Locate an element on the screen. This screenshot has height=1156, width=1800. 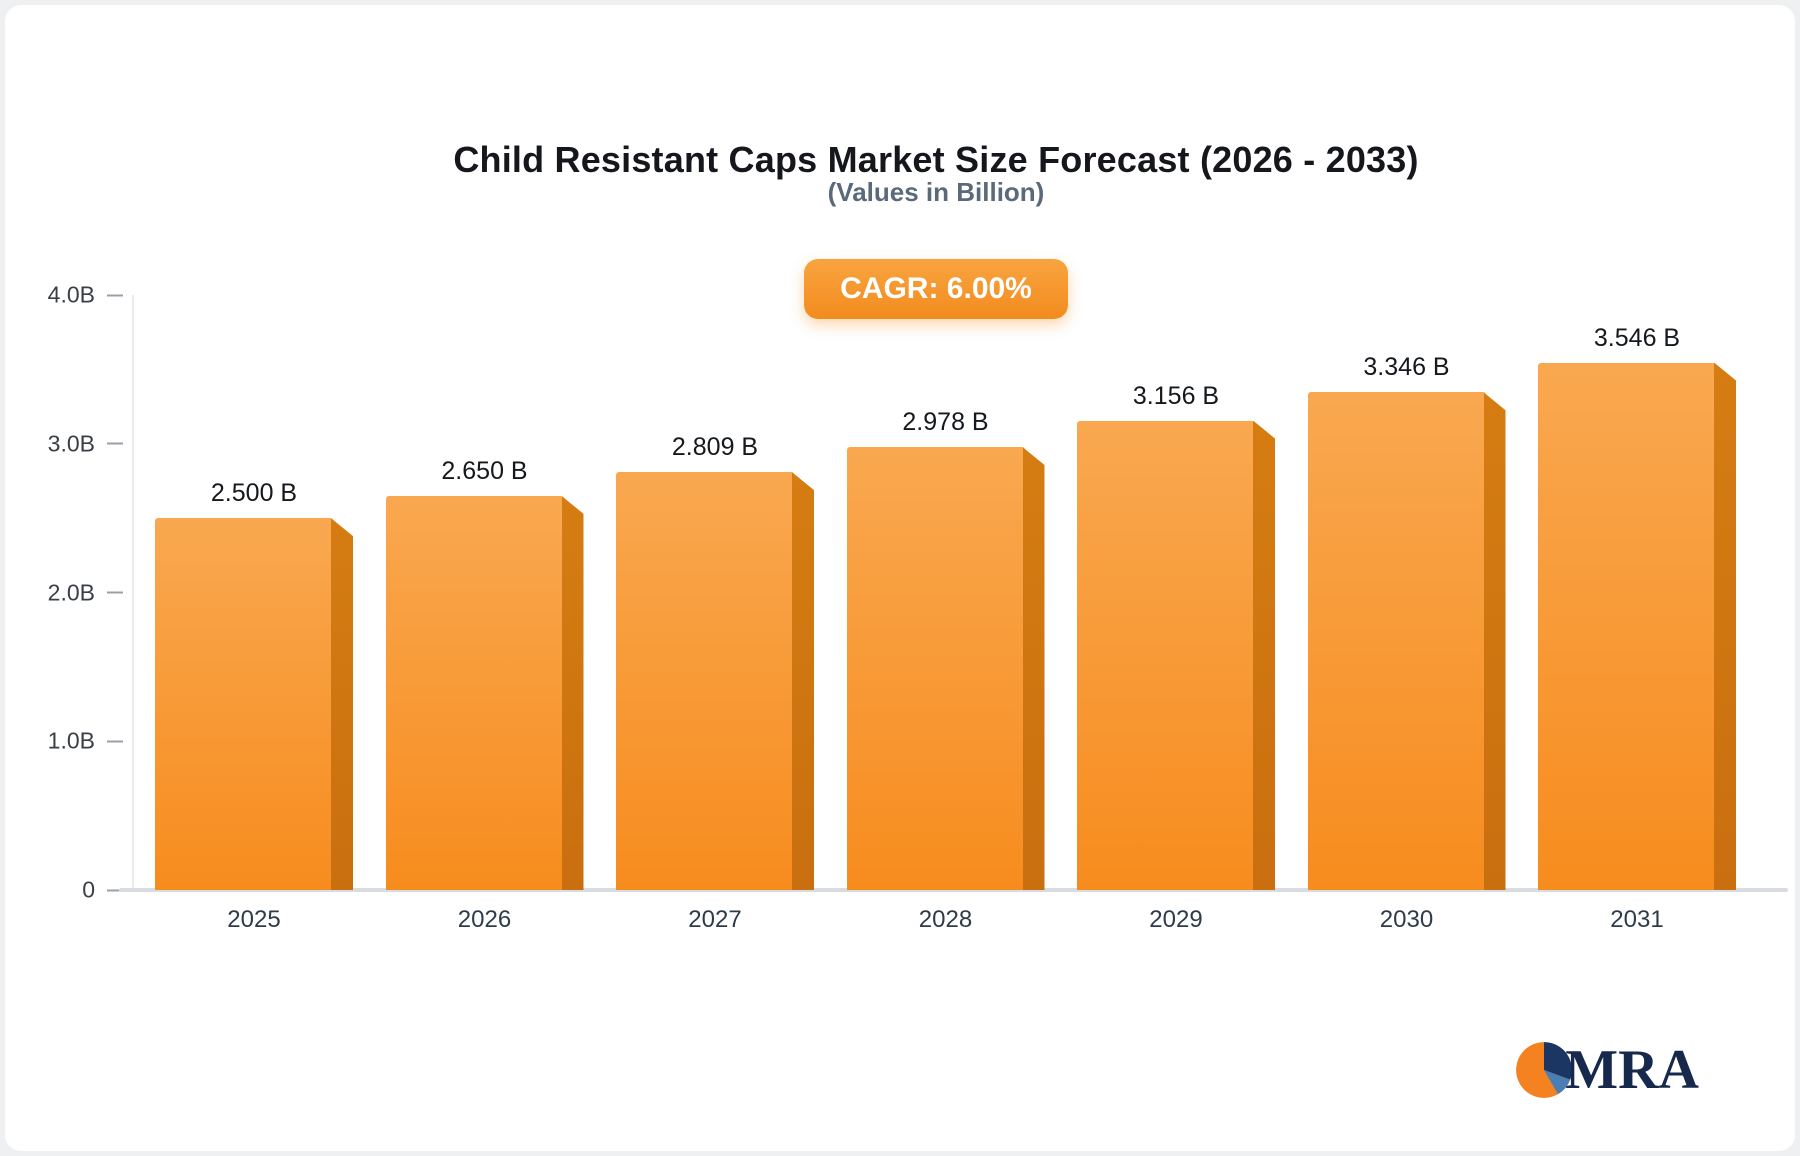
bar-value-label: 3.346 B is located at coordinates (1406, 367).